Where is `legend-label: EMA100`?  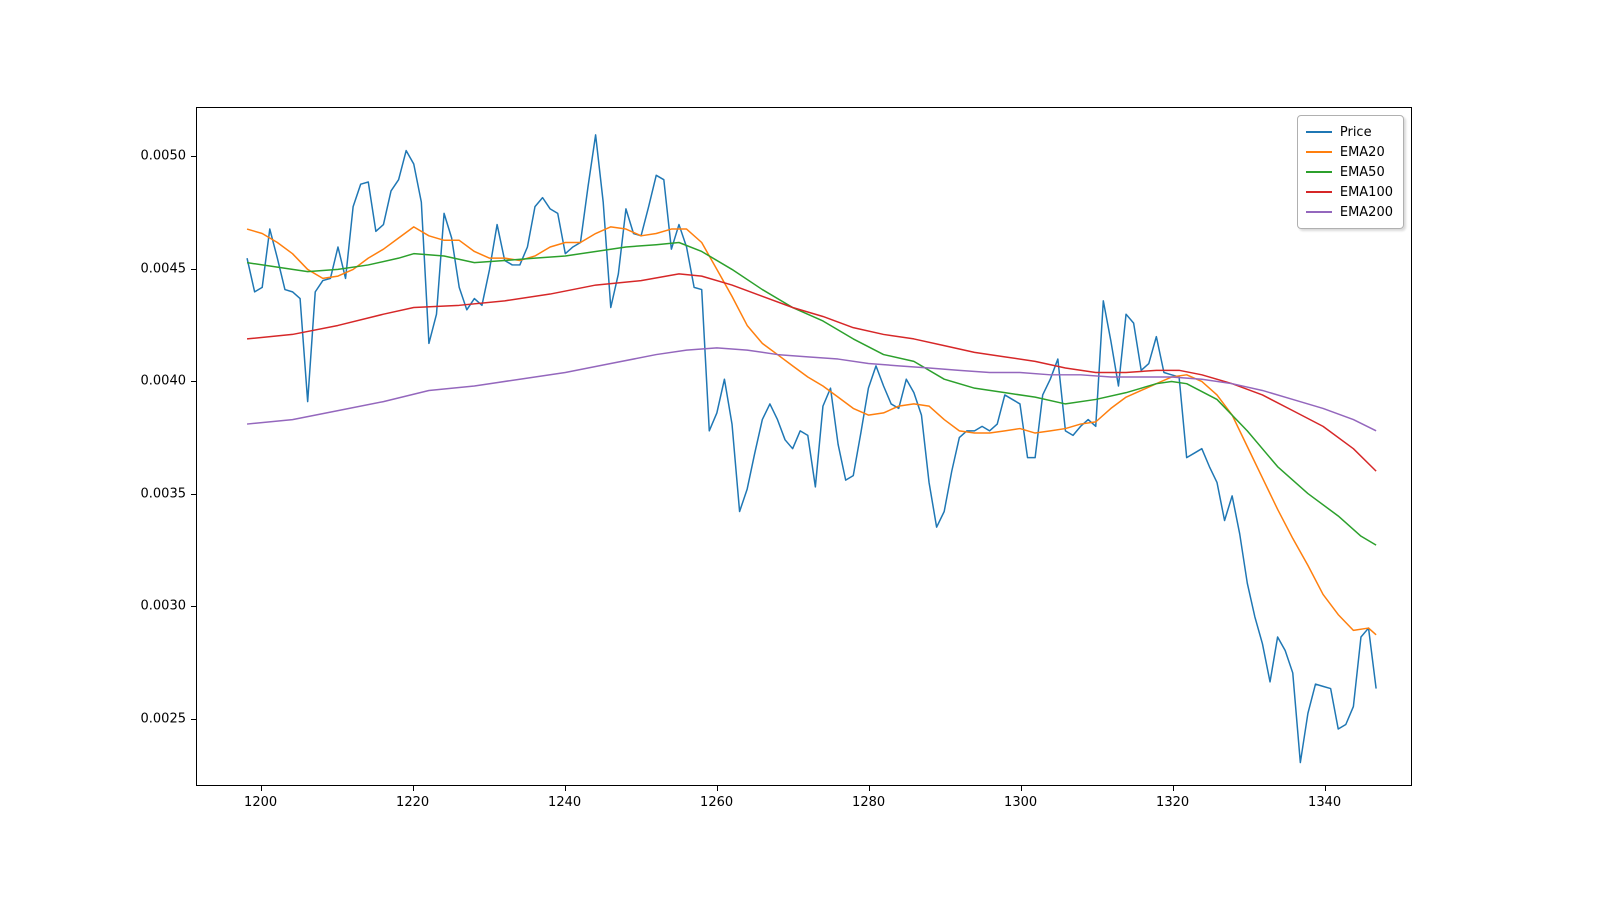
legend-label: EMA100 is located at coordinates (1366, 192).